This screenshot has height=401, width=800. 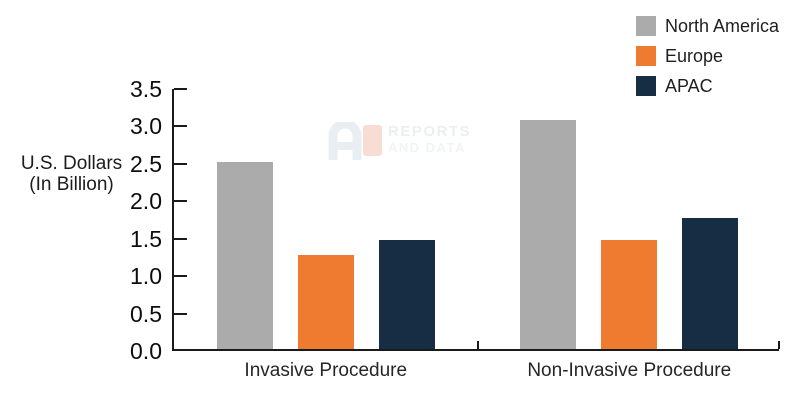 What do you see at coordinates (146, 351) in the screenshot?
I see `y-tick-label: 0.0` at bounding box center [146, 351].